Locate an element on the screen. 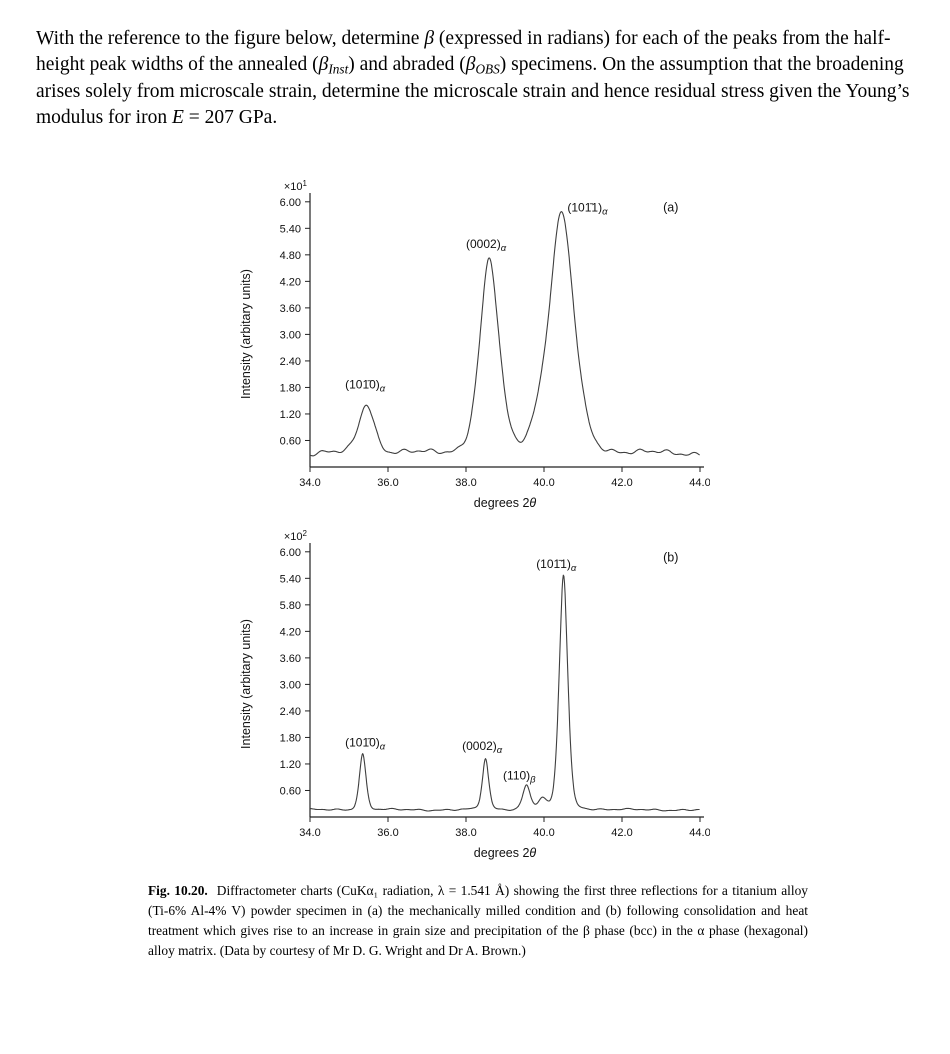  peak-label: (110)β is located at coordinates (519, 776).